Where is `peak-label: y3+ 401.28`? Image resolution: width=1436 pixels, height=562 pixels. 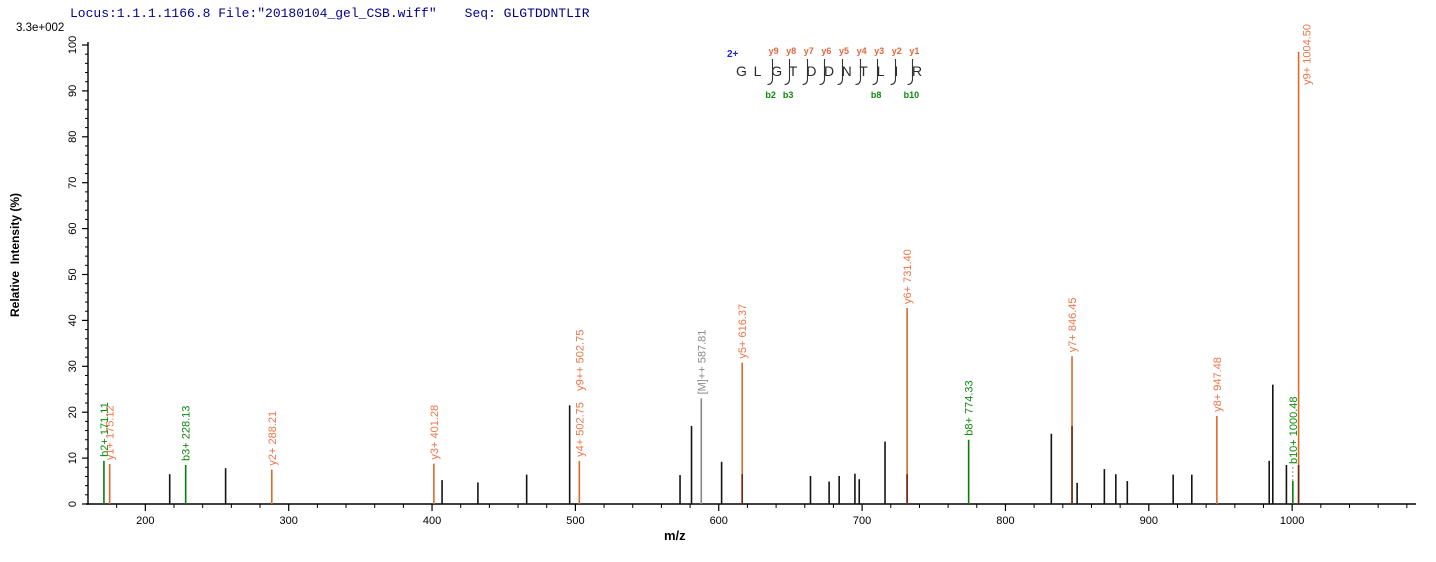
peak-label: y3+ 401.28 is located at coordinates (435, 432).